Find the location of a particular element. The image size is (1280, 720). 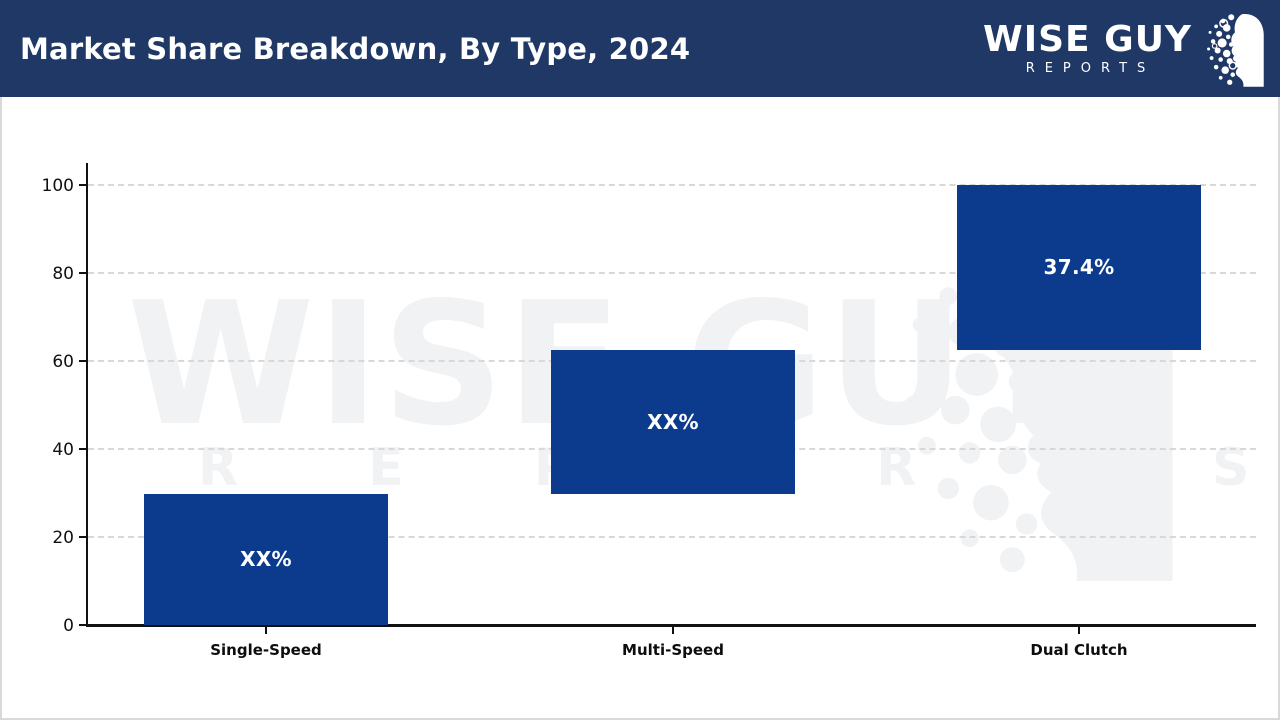

x-tick-label-2: Dual Clutch is located at coordinates (1079, 650).